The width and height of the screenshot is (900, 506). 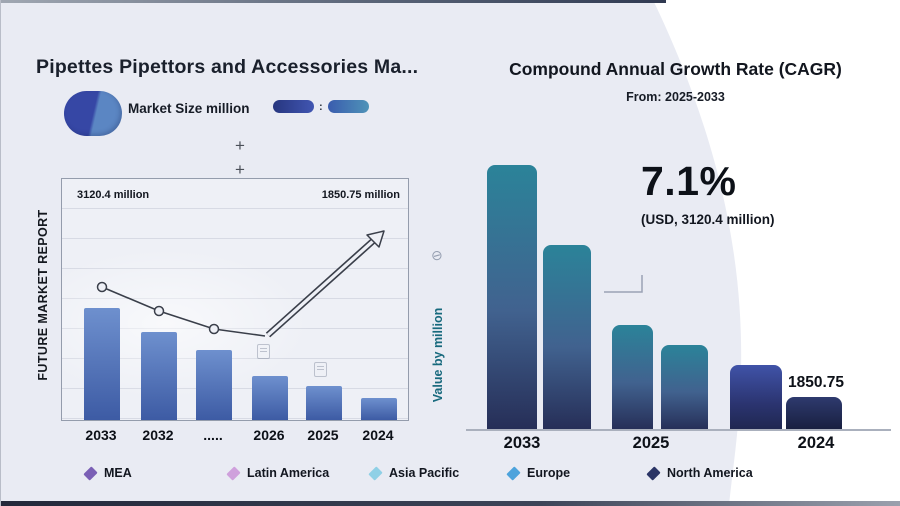 I want to click on value-2024-label: 1850.75, so click(x=816, y=382).